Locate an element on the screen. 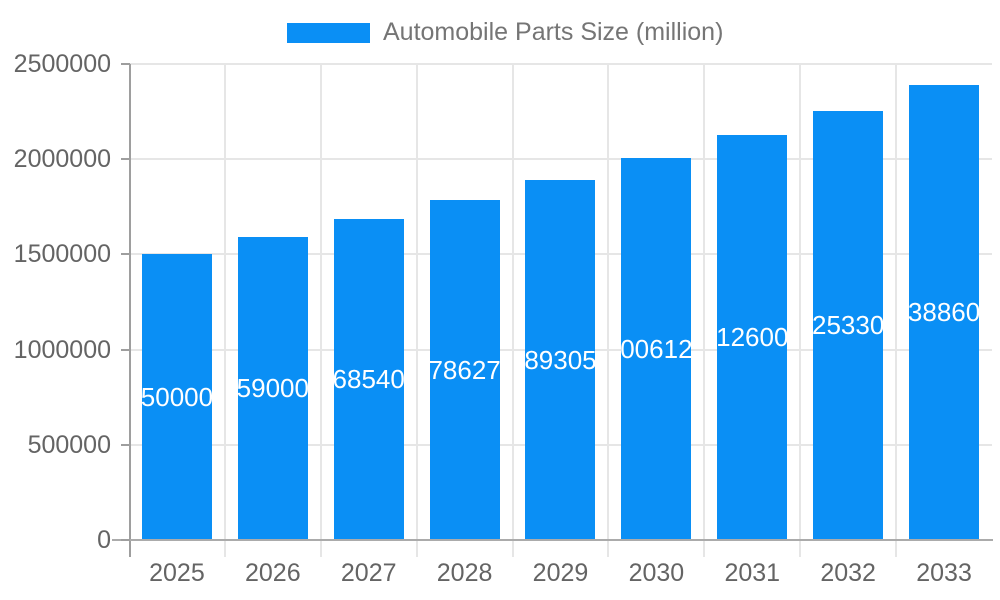  bar-2026: 1590000 is located at coordinates (272, 388).